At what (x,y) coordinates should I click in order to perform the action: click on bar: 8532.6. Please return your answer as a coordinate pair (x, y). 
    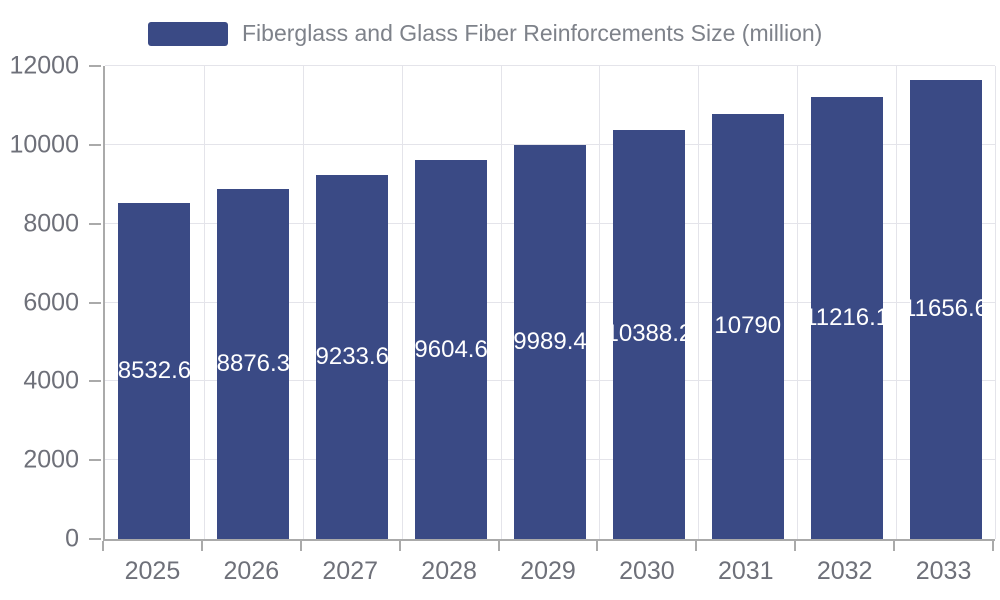
    Looking at the image, I should click on (154, 370).